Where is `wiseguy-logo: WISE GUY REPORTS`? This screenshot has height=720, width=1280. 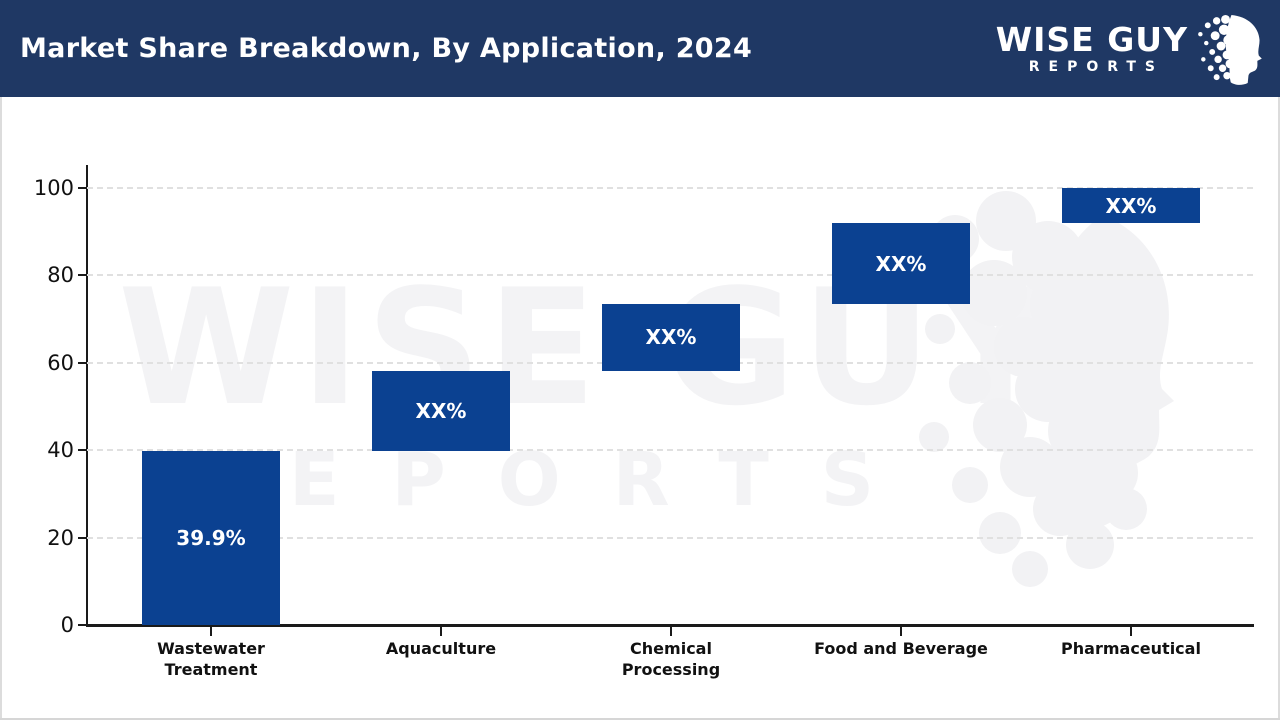 wiseguy-logo: WISE GUY REPORTS is located at coordinates (1130, 49).